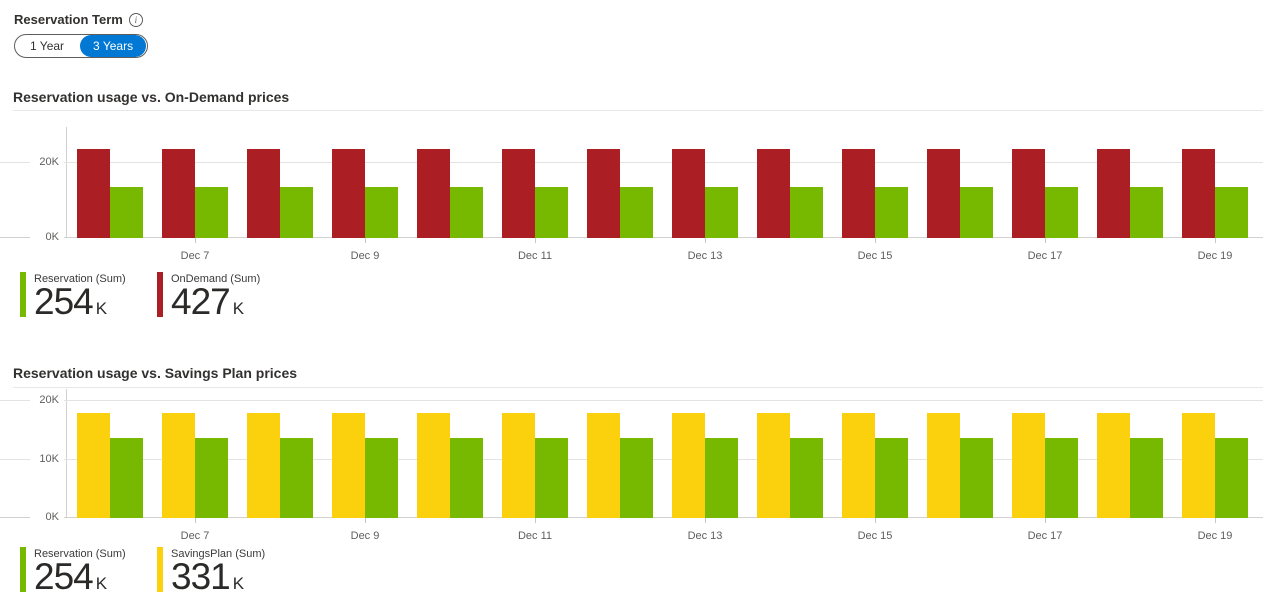 The image size is (1263, 606). Describe the element at coordinates (160, 294) in the screenshot. I see `legend-color-swatch` at that location.